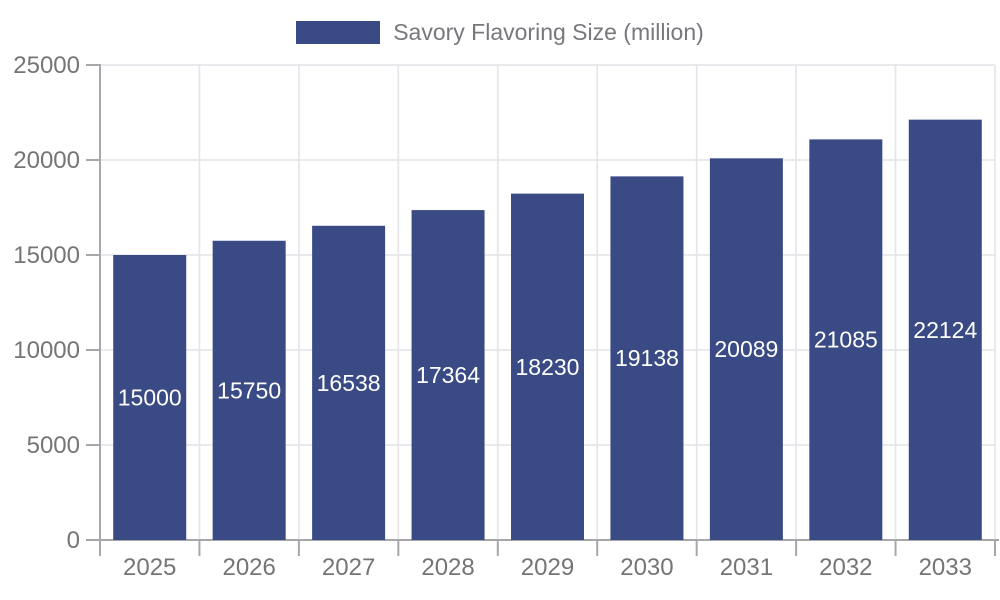 This screenshot has height=600, width=1000. I want to click on bar-value-label: 21085, so click(846, 340).